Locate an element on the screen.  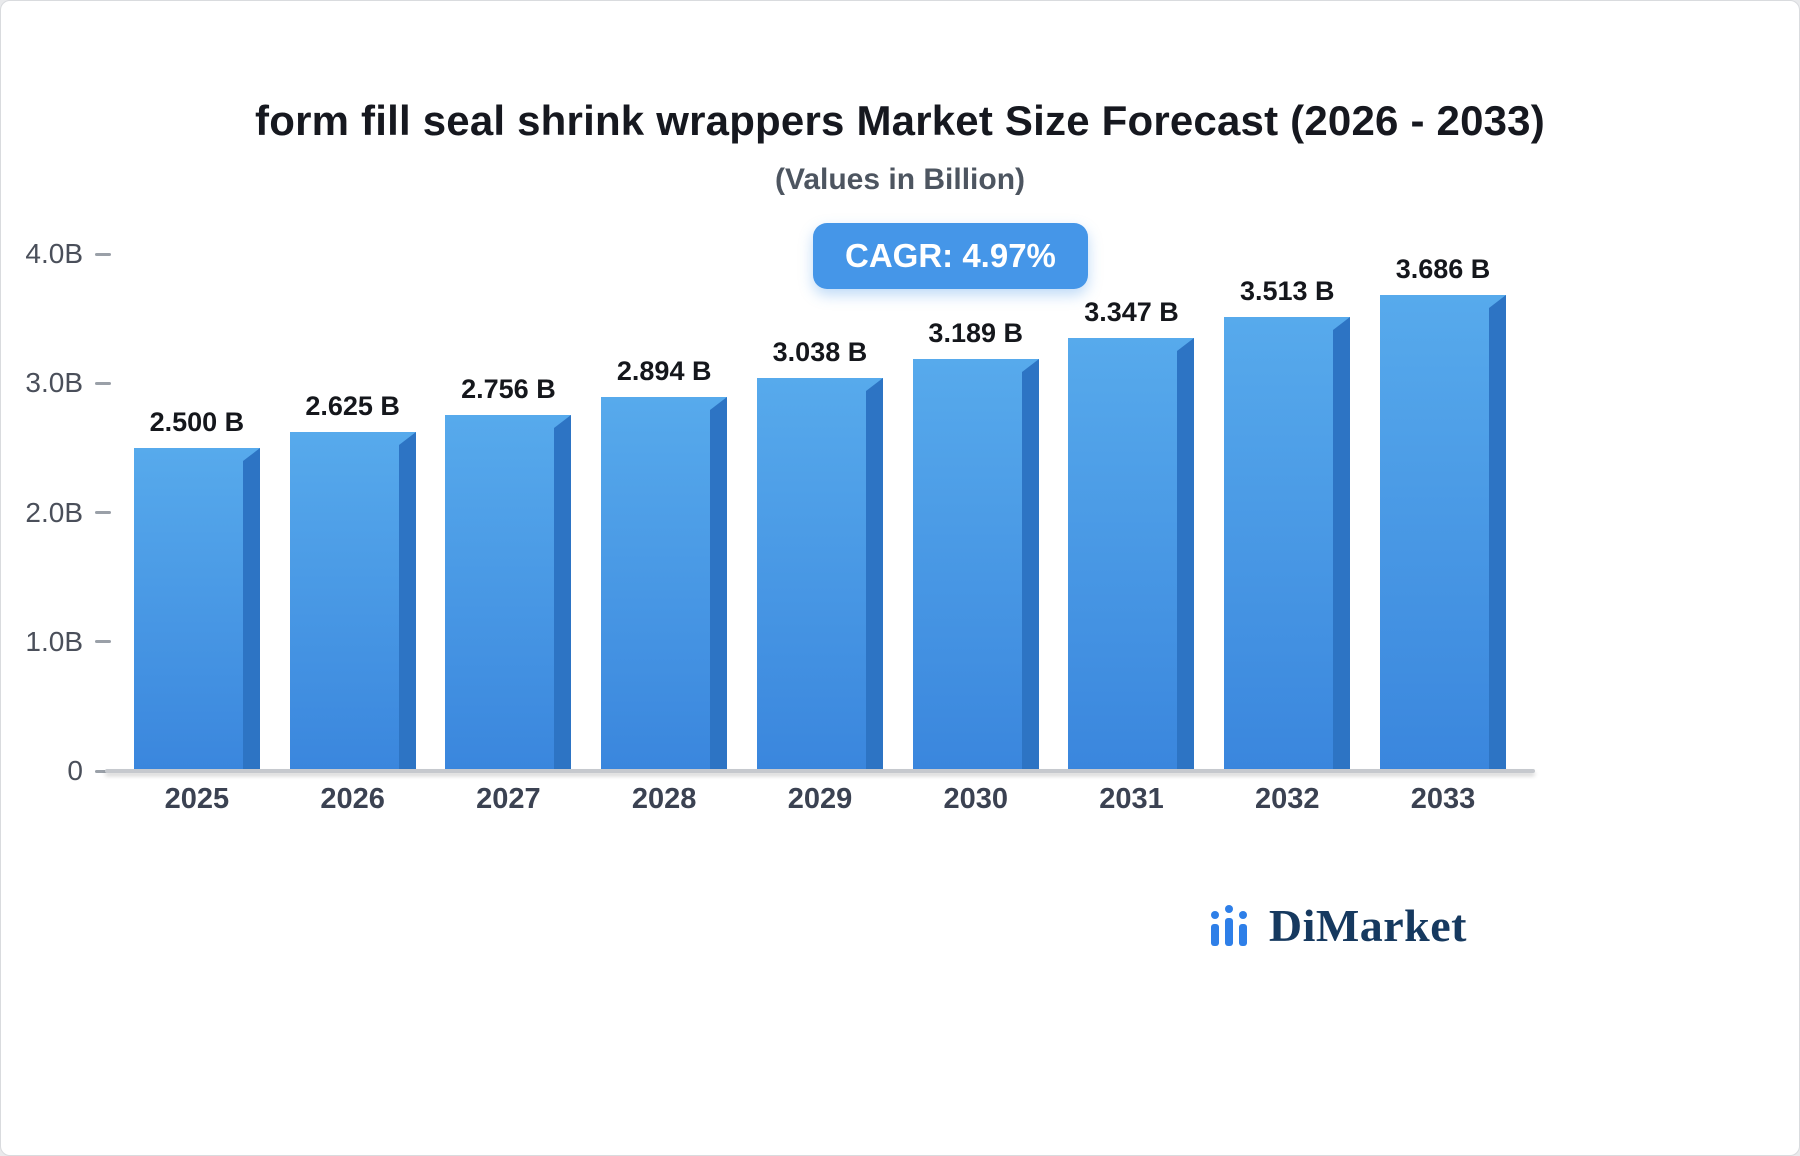
bar-group: 3.189 B is located at coordinates (976, 512).